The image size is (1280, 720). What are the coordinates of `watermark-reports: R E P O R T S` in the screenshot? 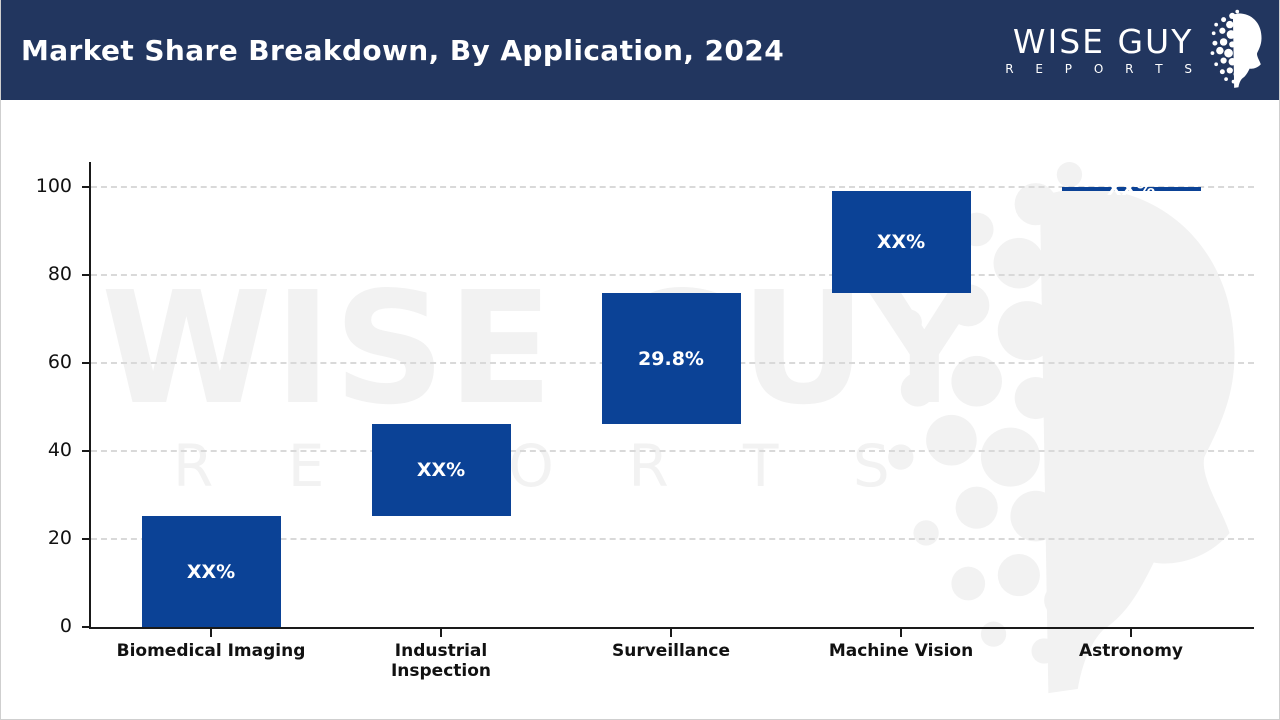 It's located at (545, 466).